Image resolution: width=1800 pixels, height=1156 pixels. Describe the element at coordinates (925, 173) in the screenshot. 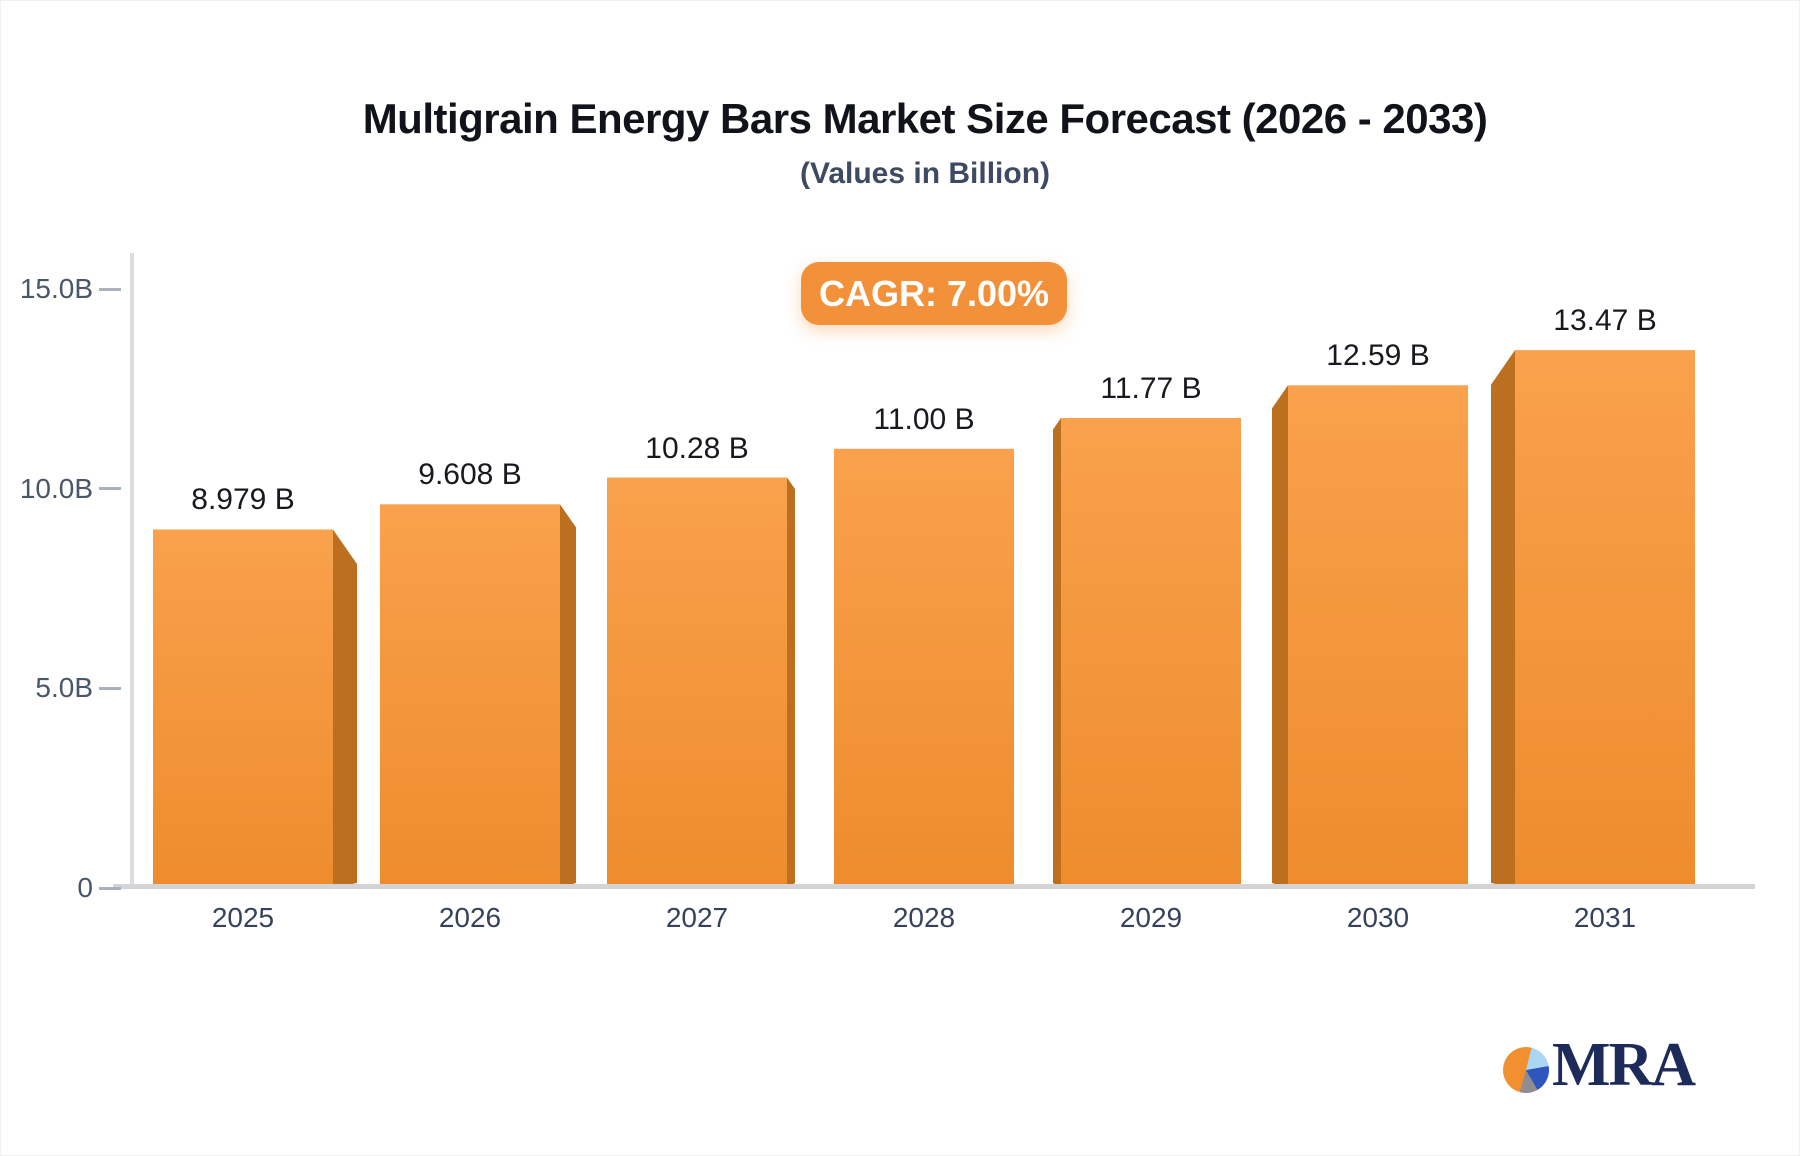

I see `chart-subtitle: (Values in Billion)` at that location.